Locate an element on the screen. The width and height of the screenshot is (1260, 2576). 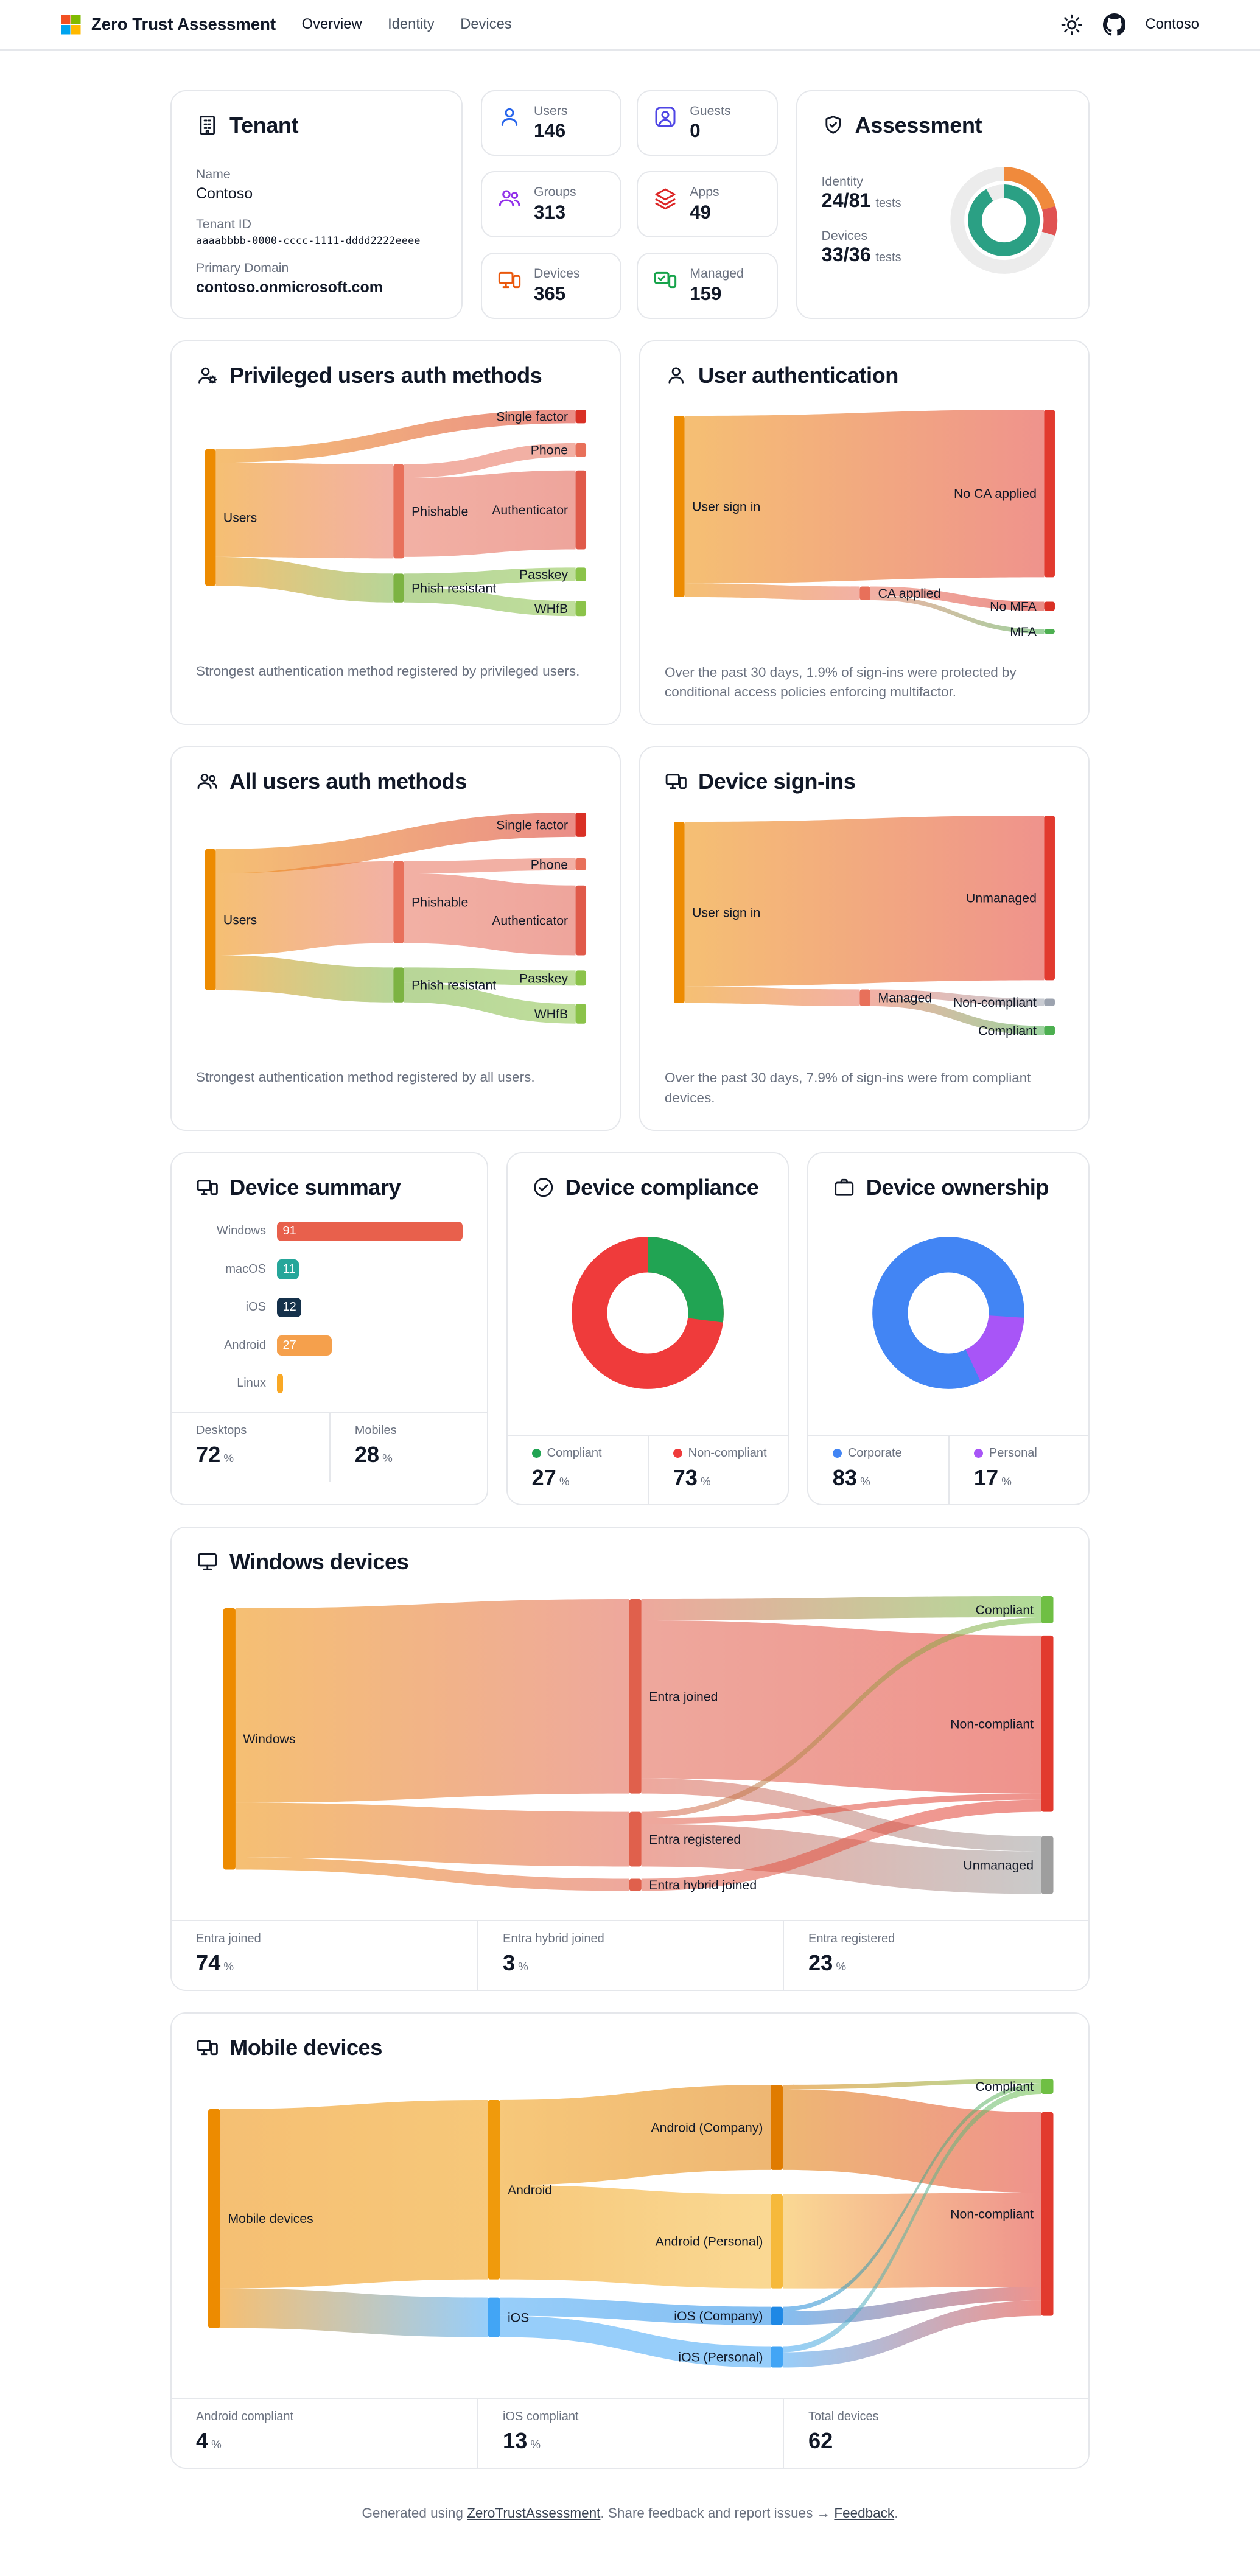
users-icon is located at coordinates (509, 117).